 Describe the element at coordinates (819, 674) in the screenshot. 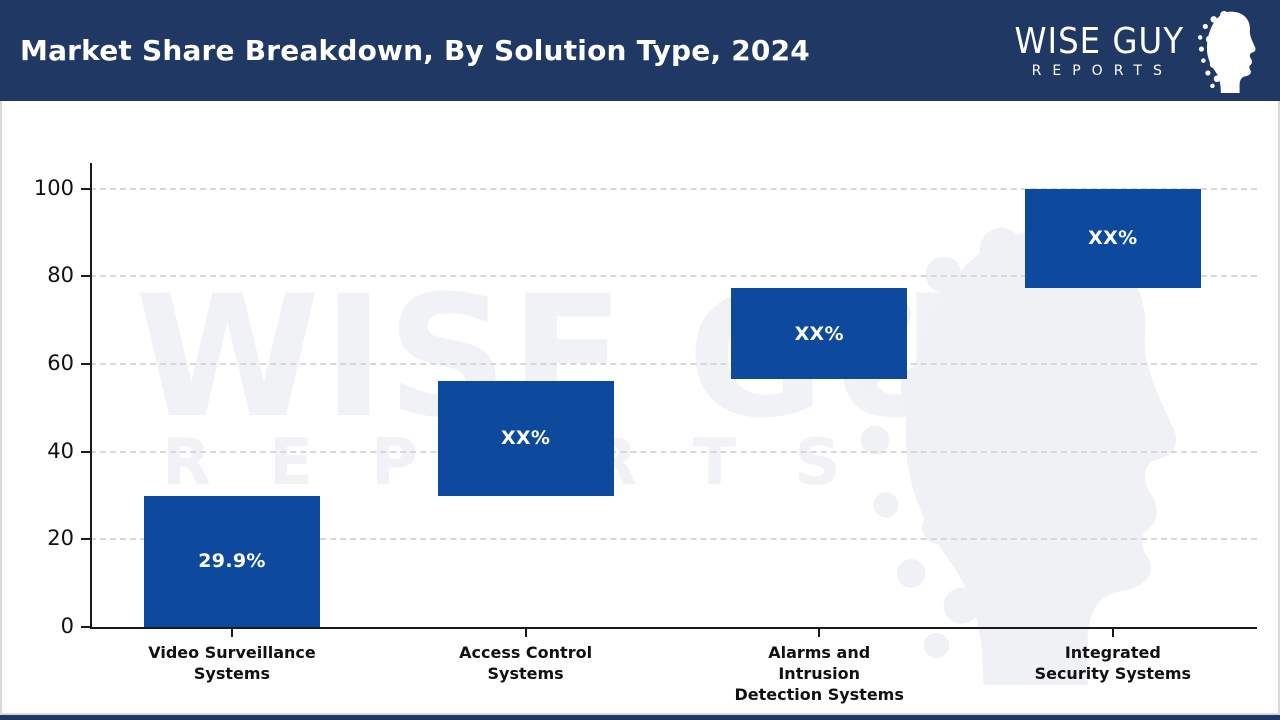

I see `category-label-3: Alarms and Intrusion Detection Systems` at that location.